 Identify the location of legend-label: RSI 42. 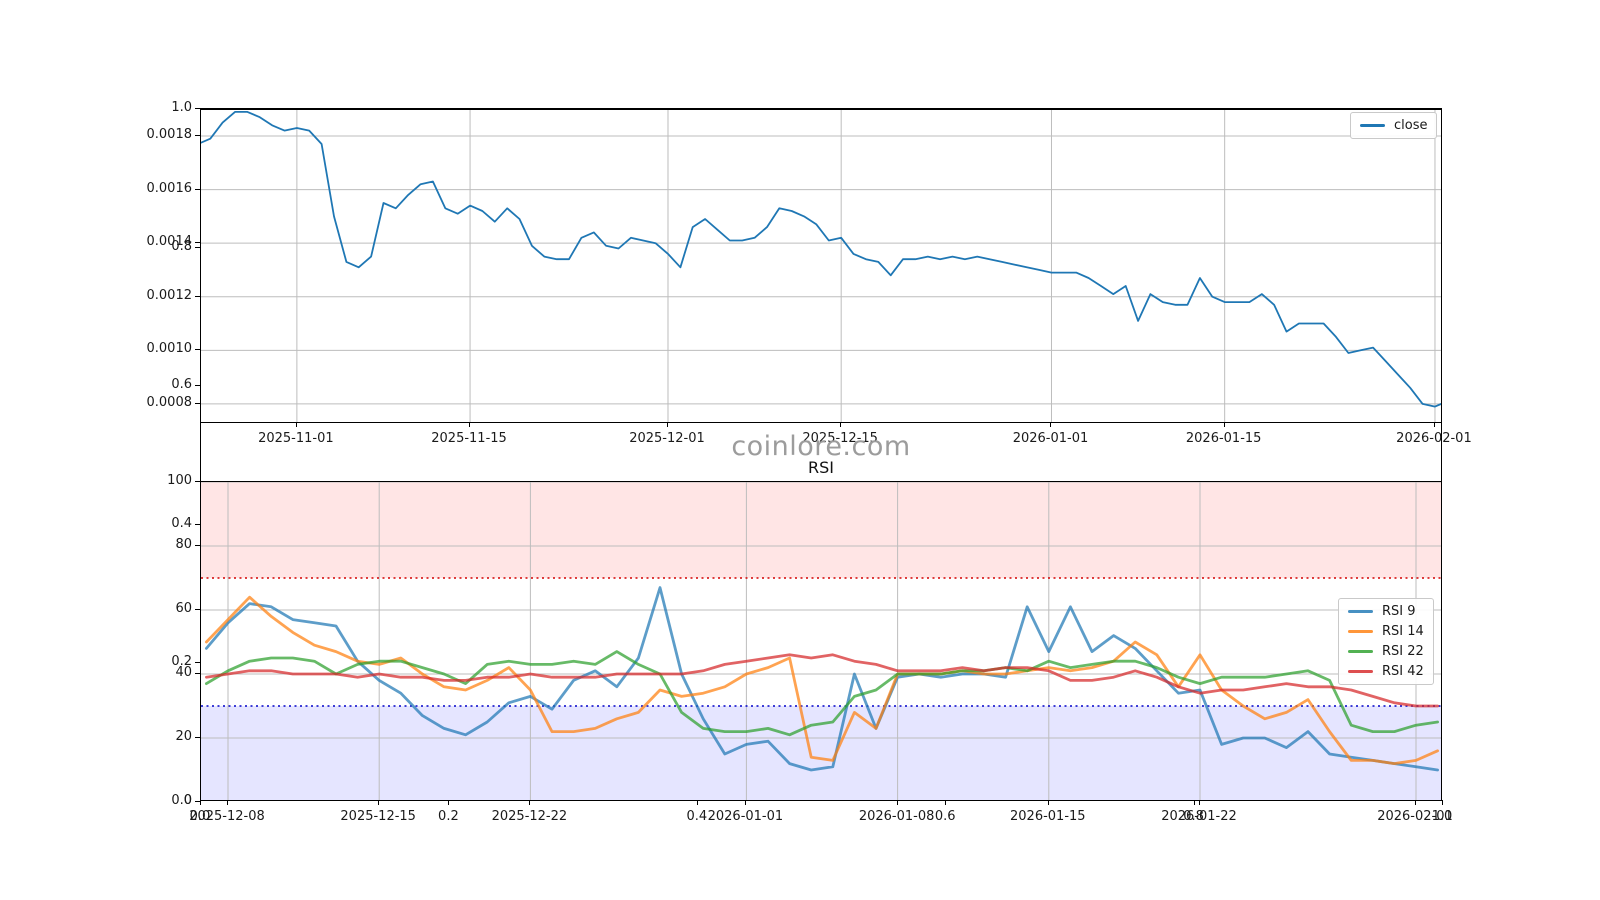
(1403, 671).